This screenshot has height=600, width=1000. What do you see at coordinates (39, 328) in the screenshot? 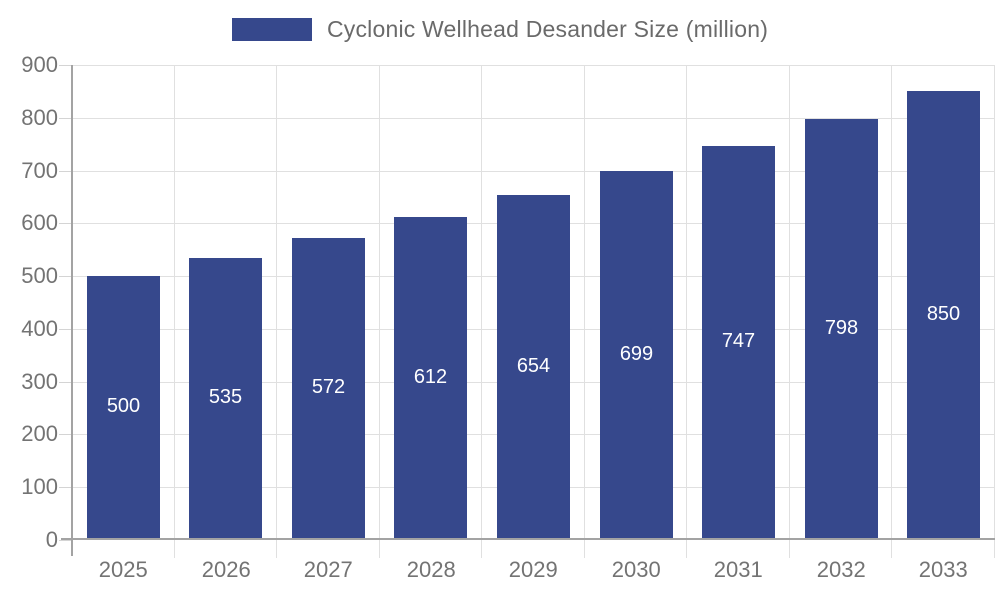
I see `y-tick-label: 400` at bounding box center [39, 328].